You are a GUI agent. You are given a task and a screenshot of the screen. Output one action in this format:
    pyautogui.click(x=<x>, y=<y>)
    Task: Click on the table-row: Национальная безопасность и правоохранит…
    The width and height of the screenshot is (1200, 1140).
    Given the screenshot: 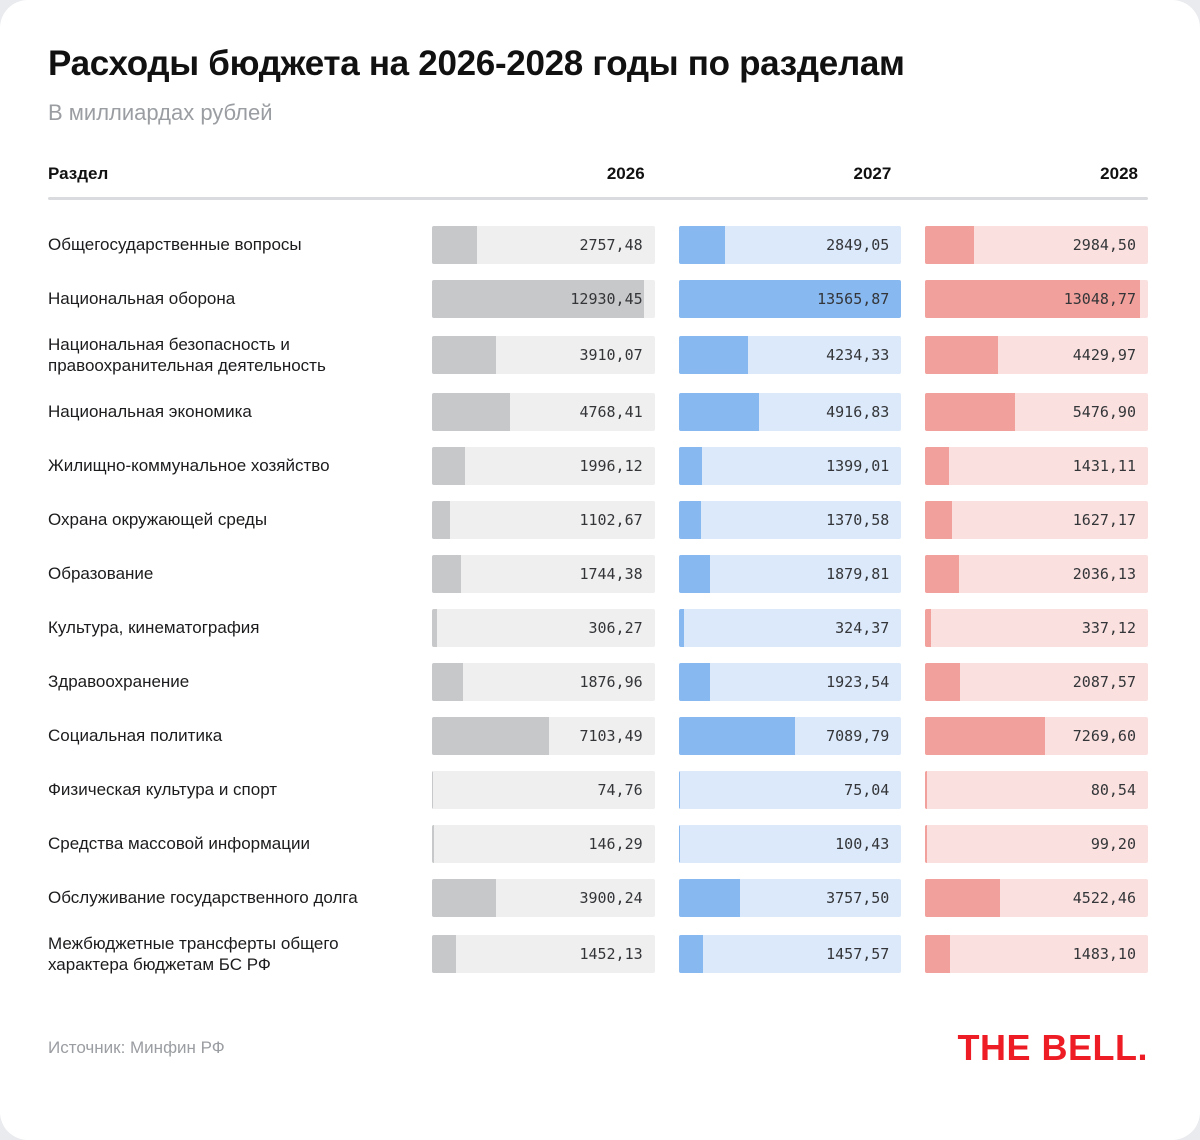 What is the action you would take?
    pyautogui.click(x=598, y=355)
    